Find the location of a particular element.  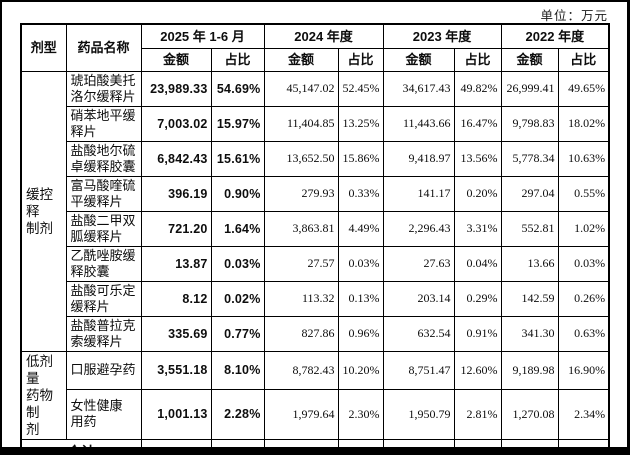

amount-cell: 827.86 is located at coordinates (301, 333).